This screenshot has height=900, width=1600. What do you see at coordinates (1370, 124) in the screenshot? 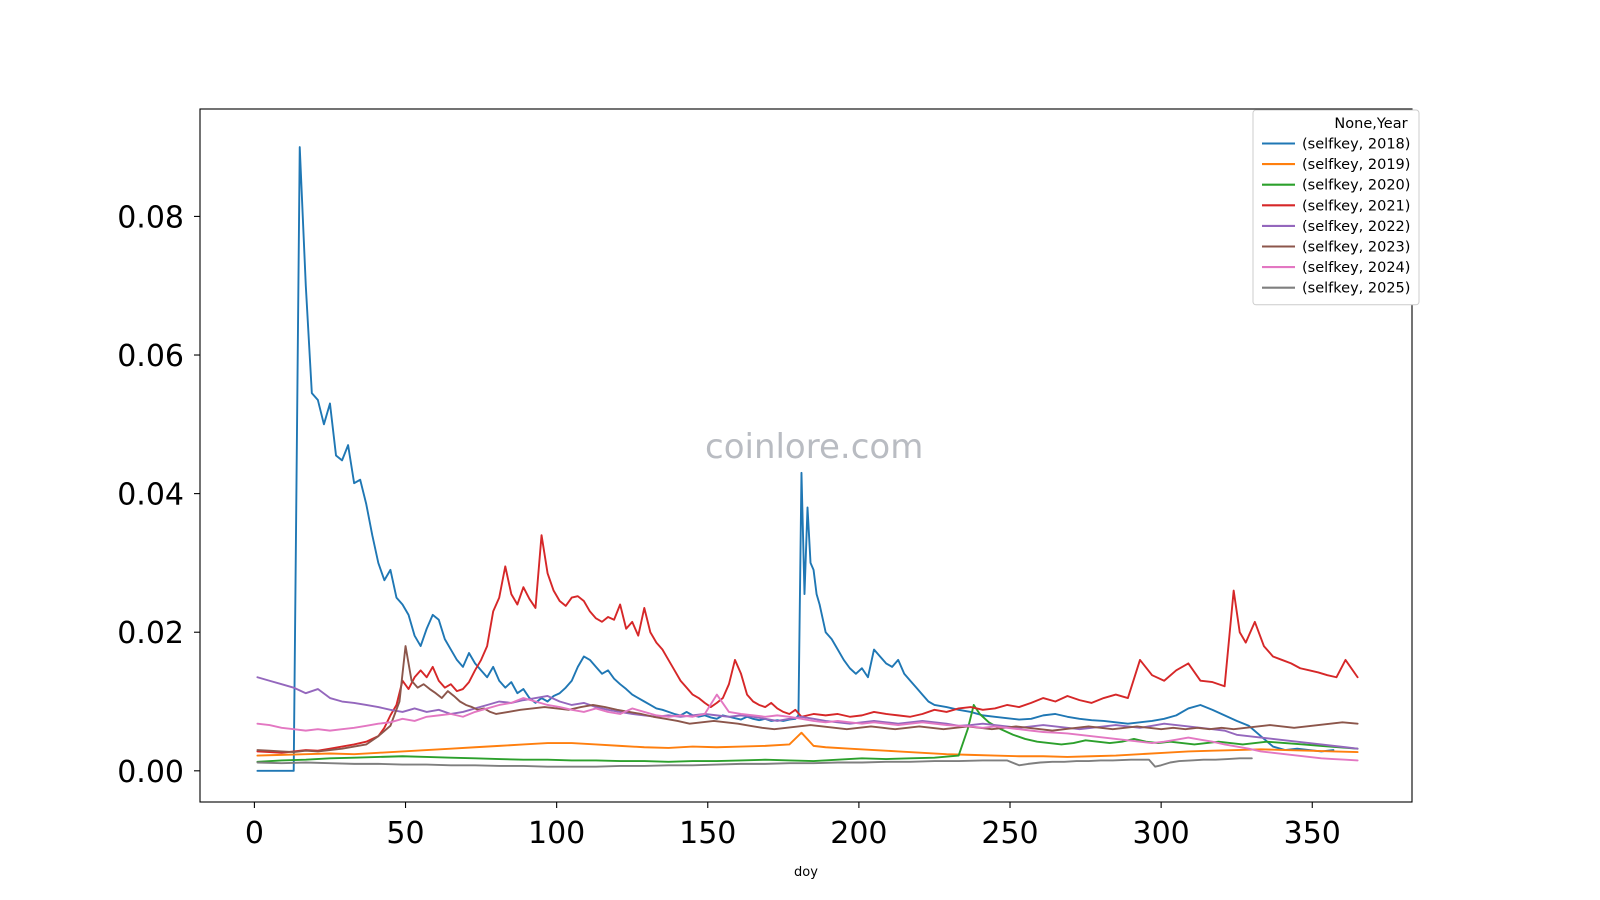
I see `legend-title: None,Year` at bounding box center [1370, 124].